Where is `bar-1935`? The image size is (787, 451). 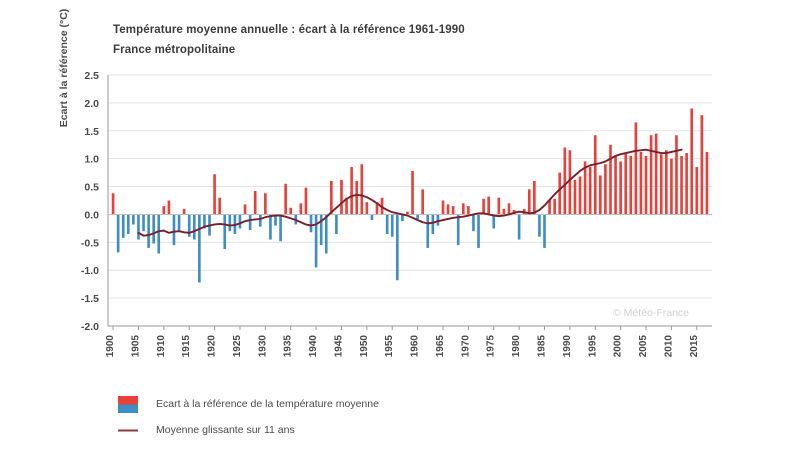
bar-1935 is located at coordinates (291, 211).